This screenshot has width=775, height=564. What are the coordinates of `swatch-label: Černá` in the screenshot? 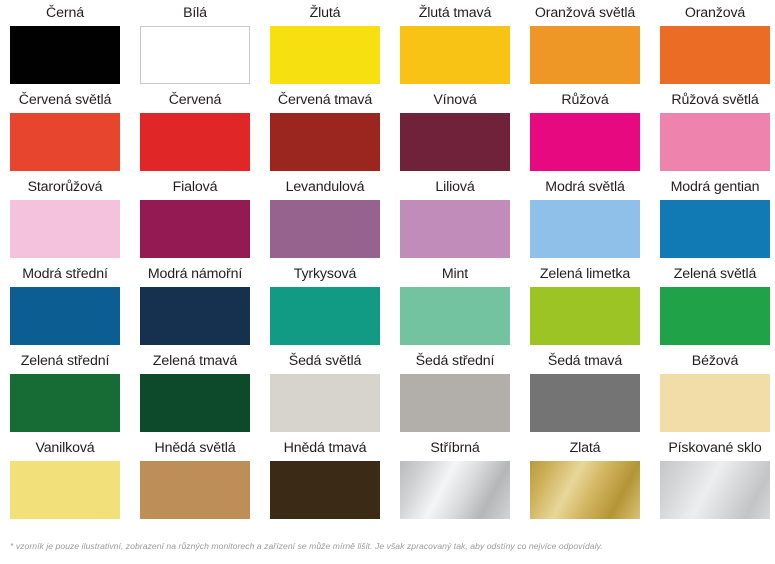 It's located at (65, 13).